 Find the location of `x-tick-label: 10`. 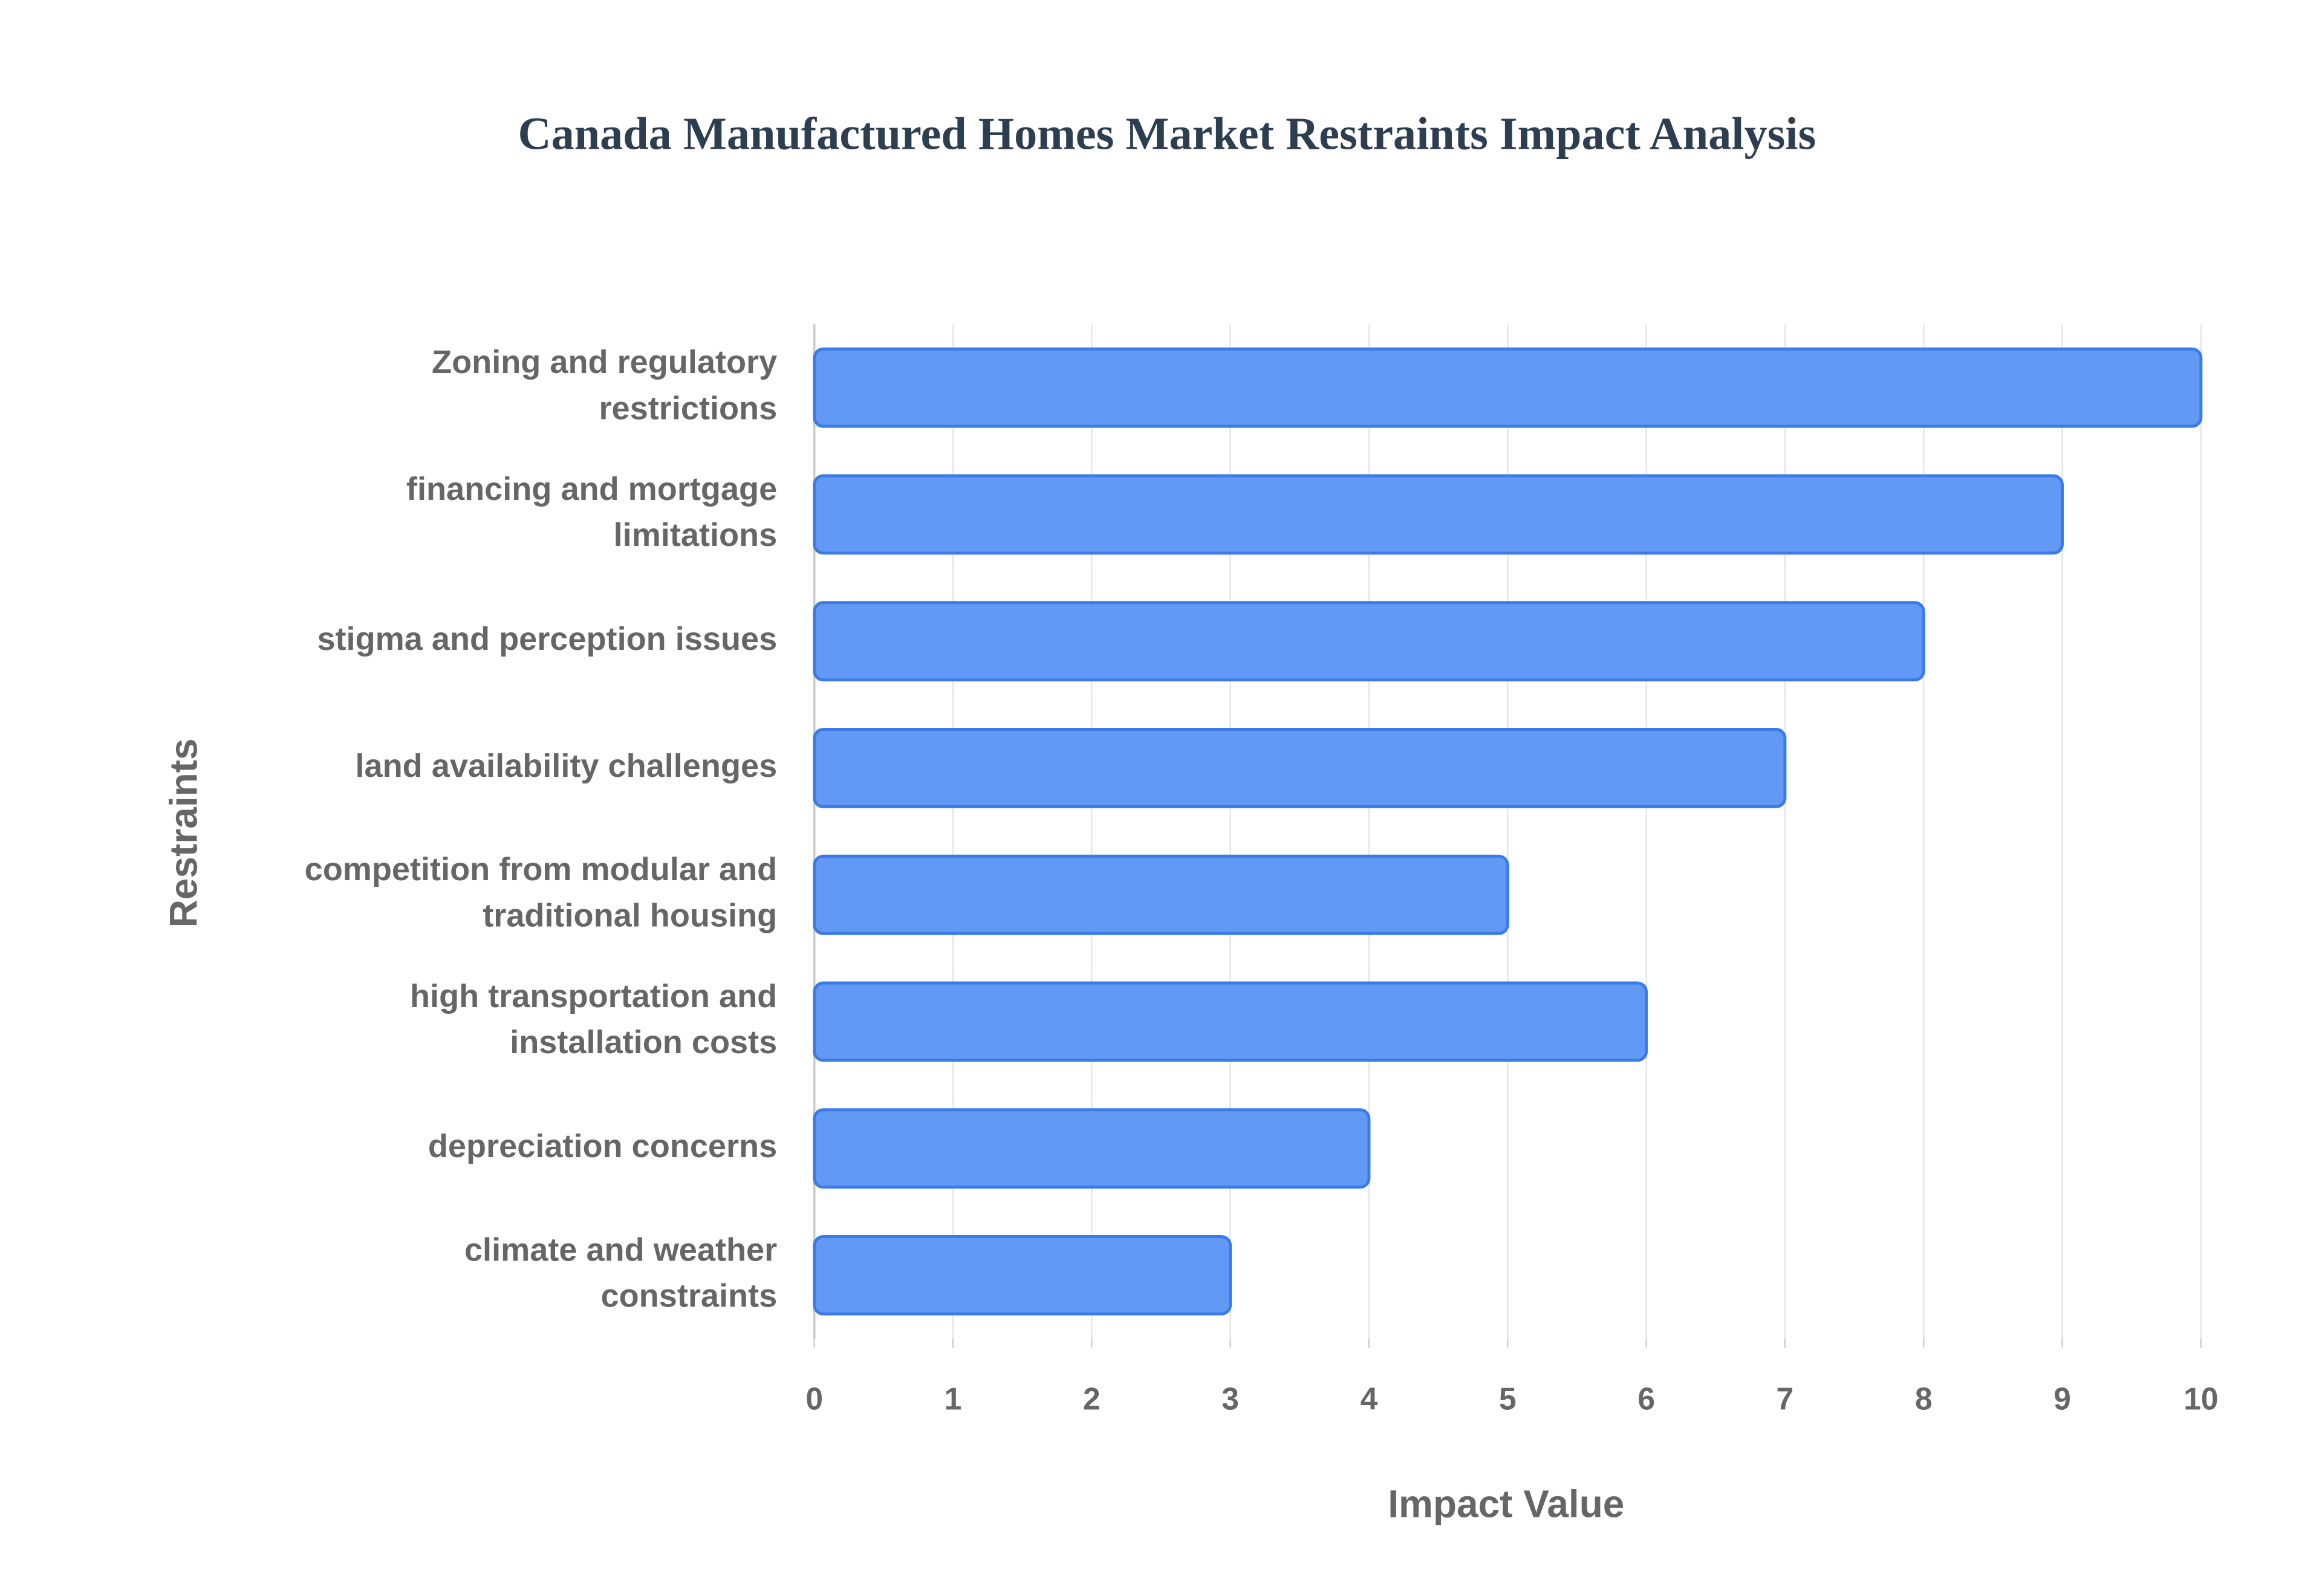

x-tick-label: 10 is located at coordinates (2201, 1398).